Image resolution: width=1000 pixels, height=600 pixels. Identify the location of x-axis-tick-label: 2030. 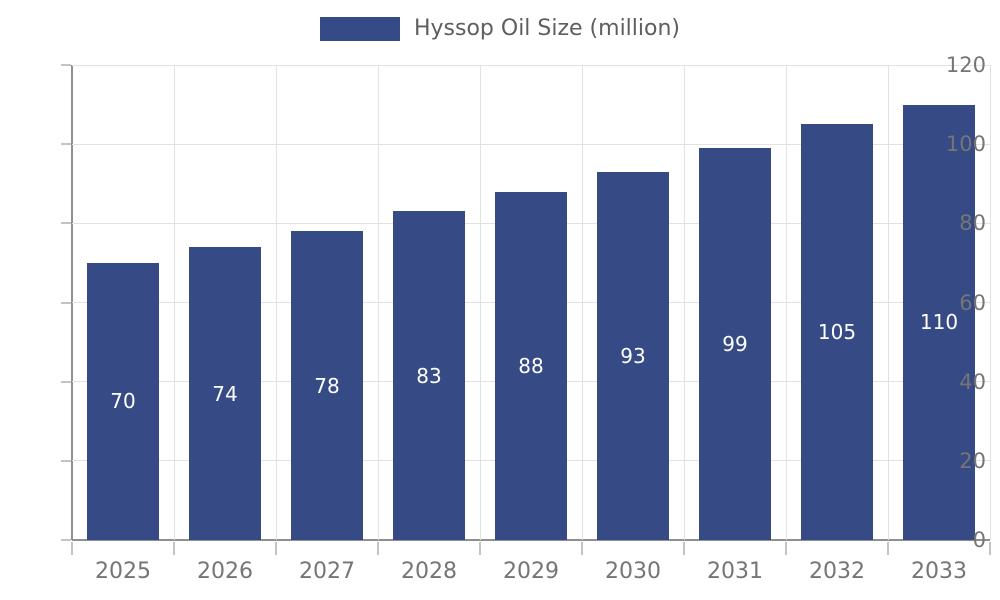
(633, 571).